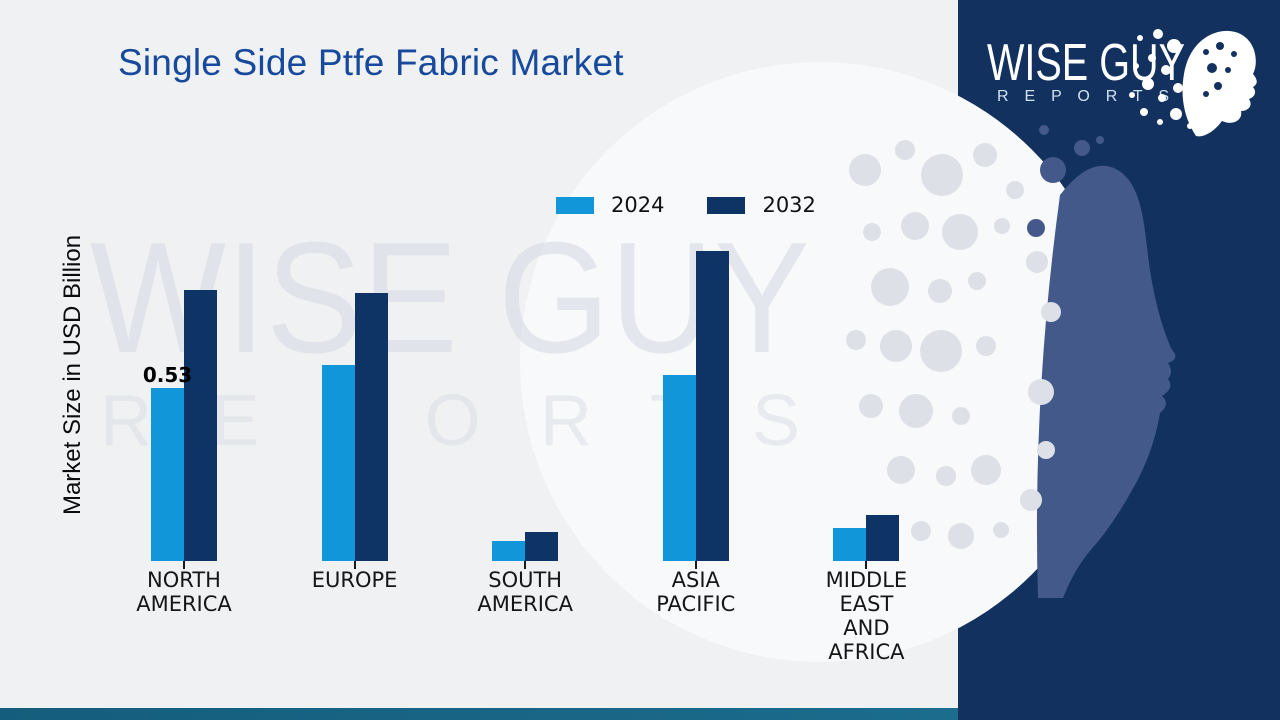 Image resolution: width=1280 pixels, height=720 pixels. I want to click on bar-2032-north-america, so click(200, 425).